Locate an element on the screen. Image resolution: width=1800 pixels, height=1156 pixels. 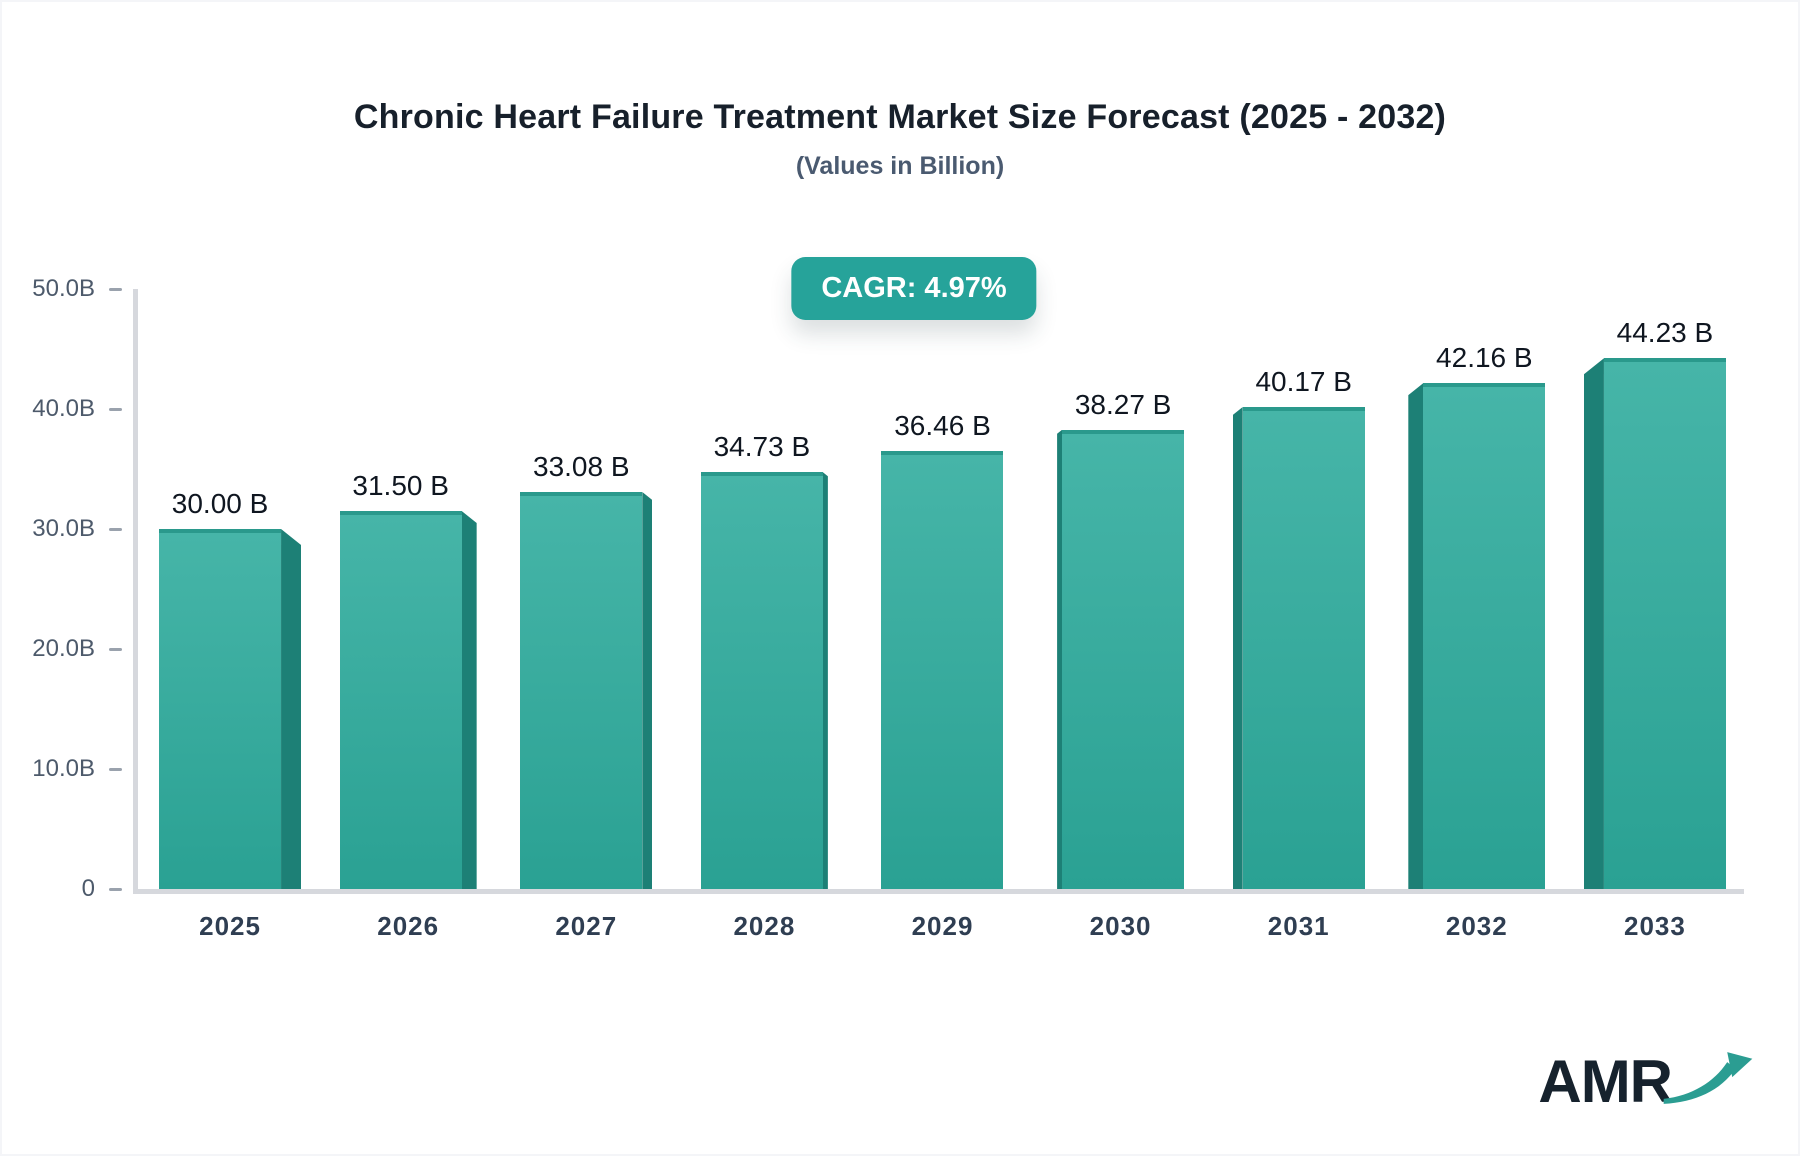
bar-value-label: 44.23 B is located at coordinates (1665, 333).